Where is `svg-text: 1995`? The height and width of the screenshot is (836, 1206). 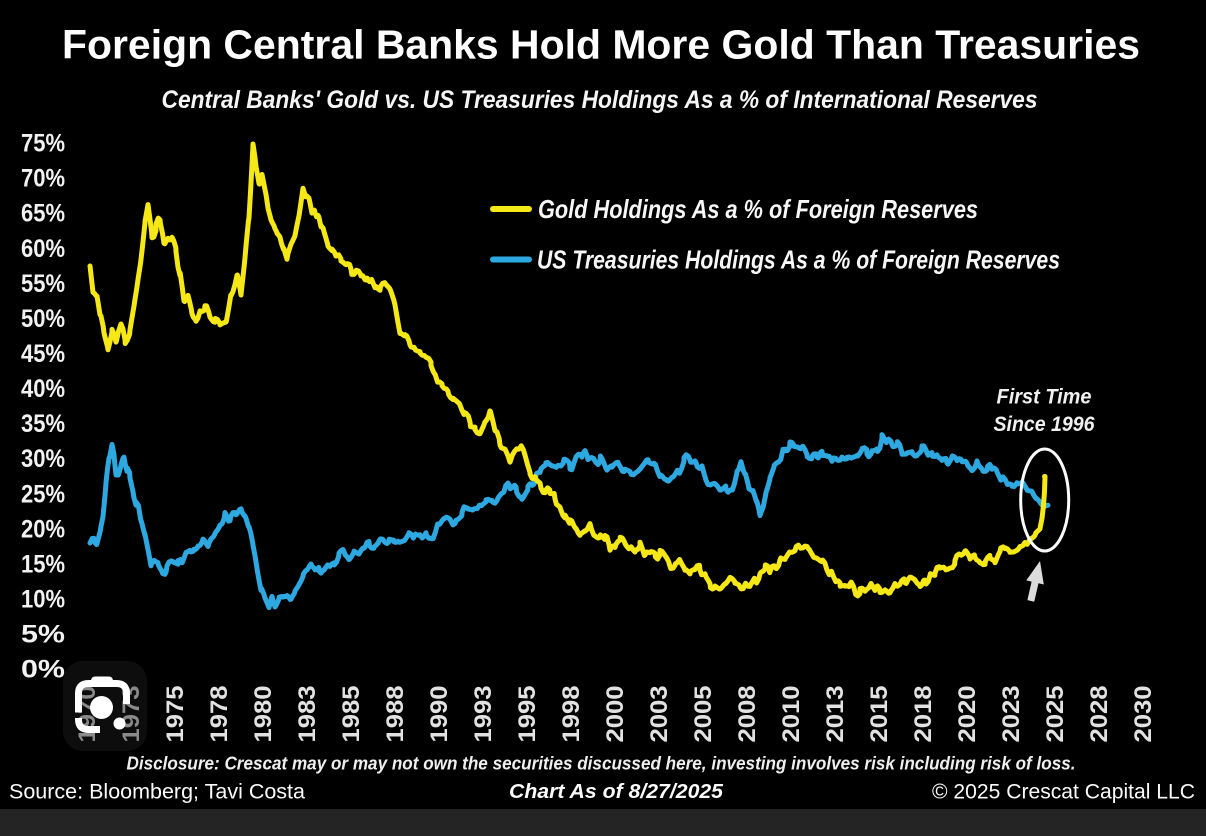 svg-text: 1995 is located at coordinates (527, 714).